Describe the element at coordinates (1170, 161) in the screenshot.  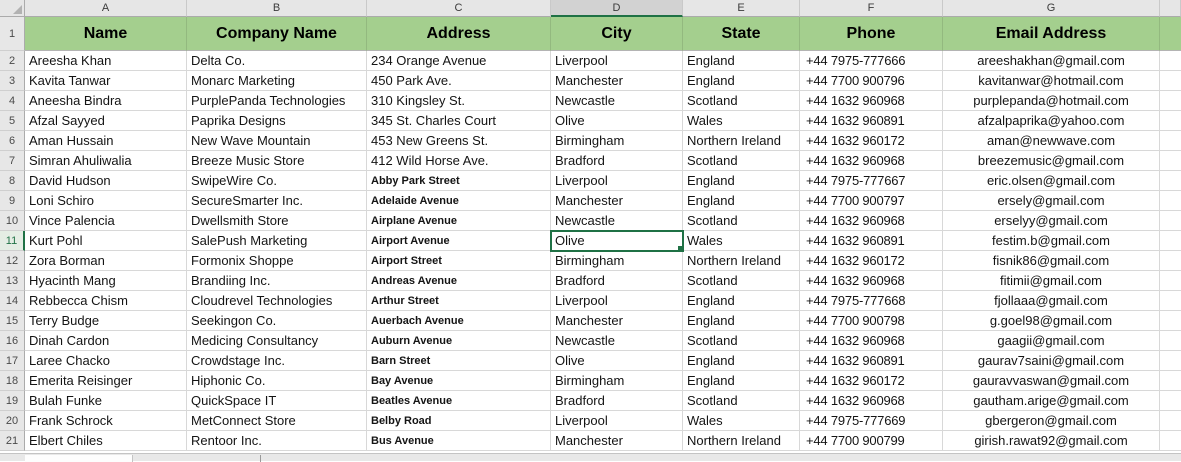
I see `cell-H7` at that location.